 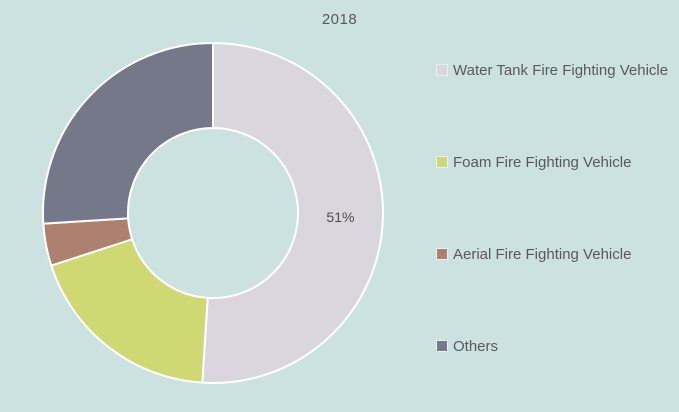 I want to click on donut-slice-foam-fire-fighting-vehicle, so click(x=129, y=311).